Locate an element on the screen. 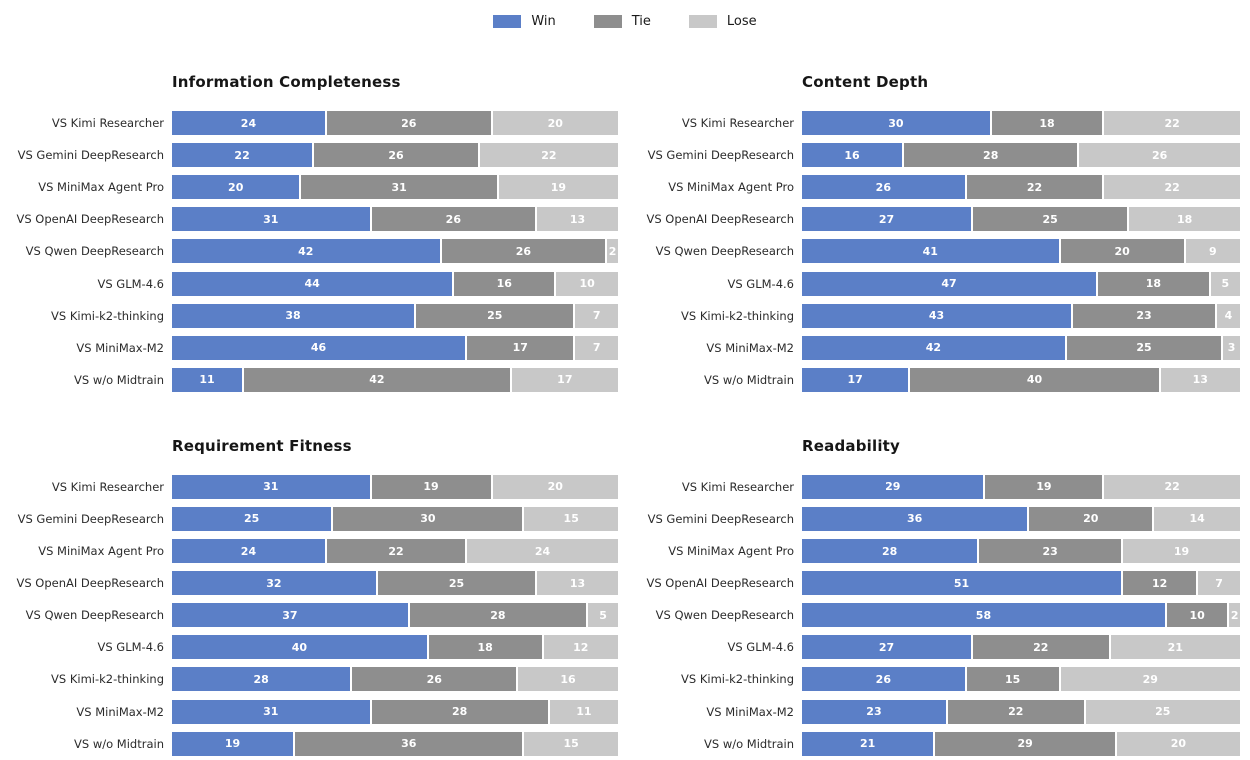 This screenshot has width=1250, height=760. bar-value: 47 is located at coordinates (949, 284).